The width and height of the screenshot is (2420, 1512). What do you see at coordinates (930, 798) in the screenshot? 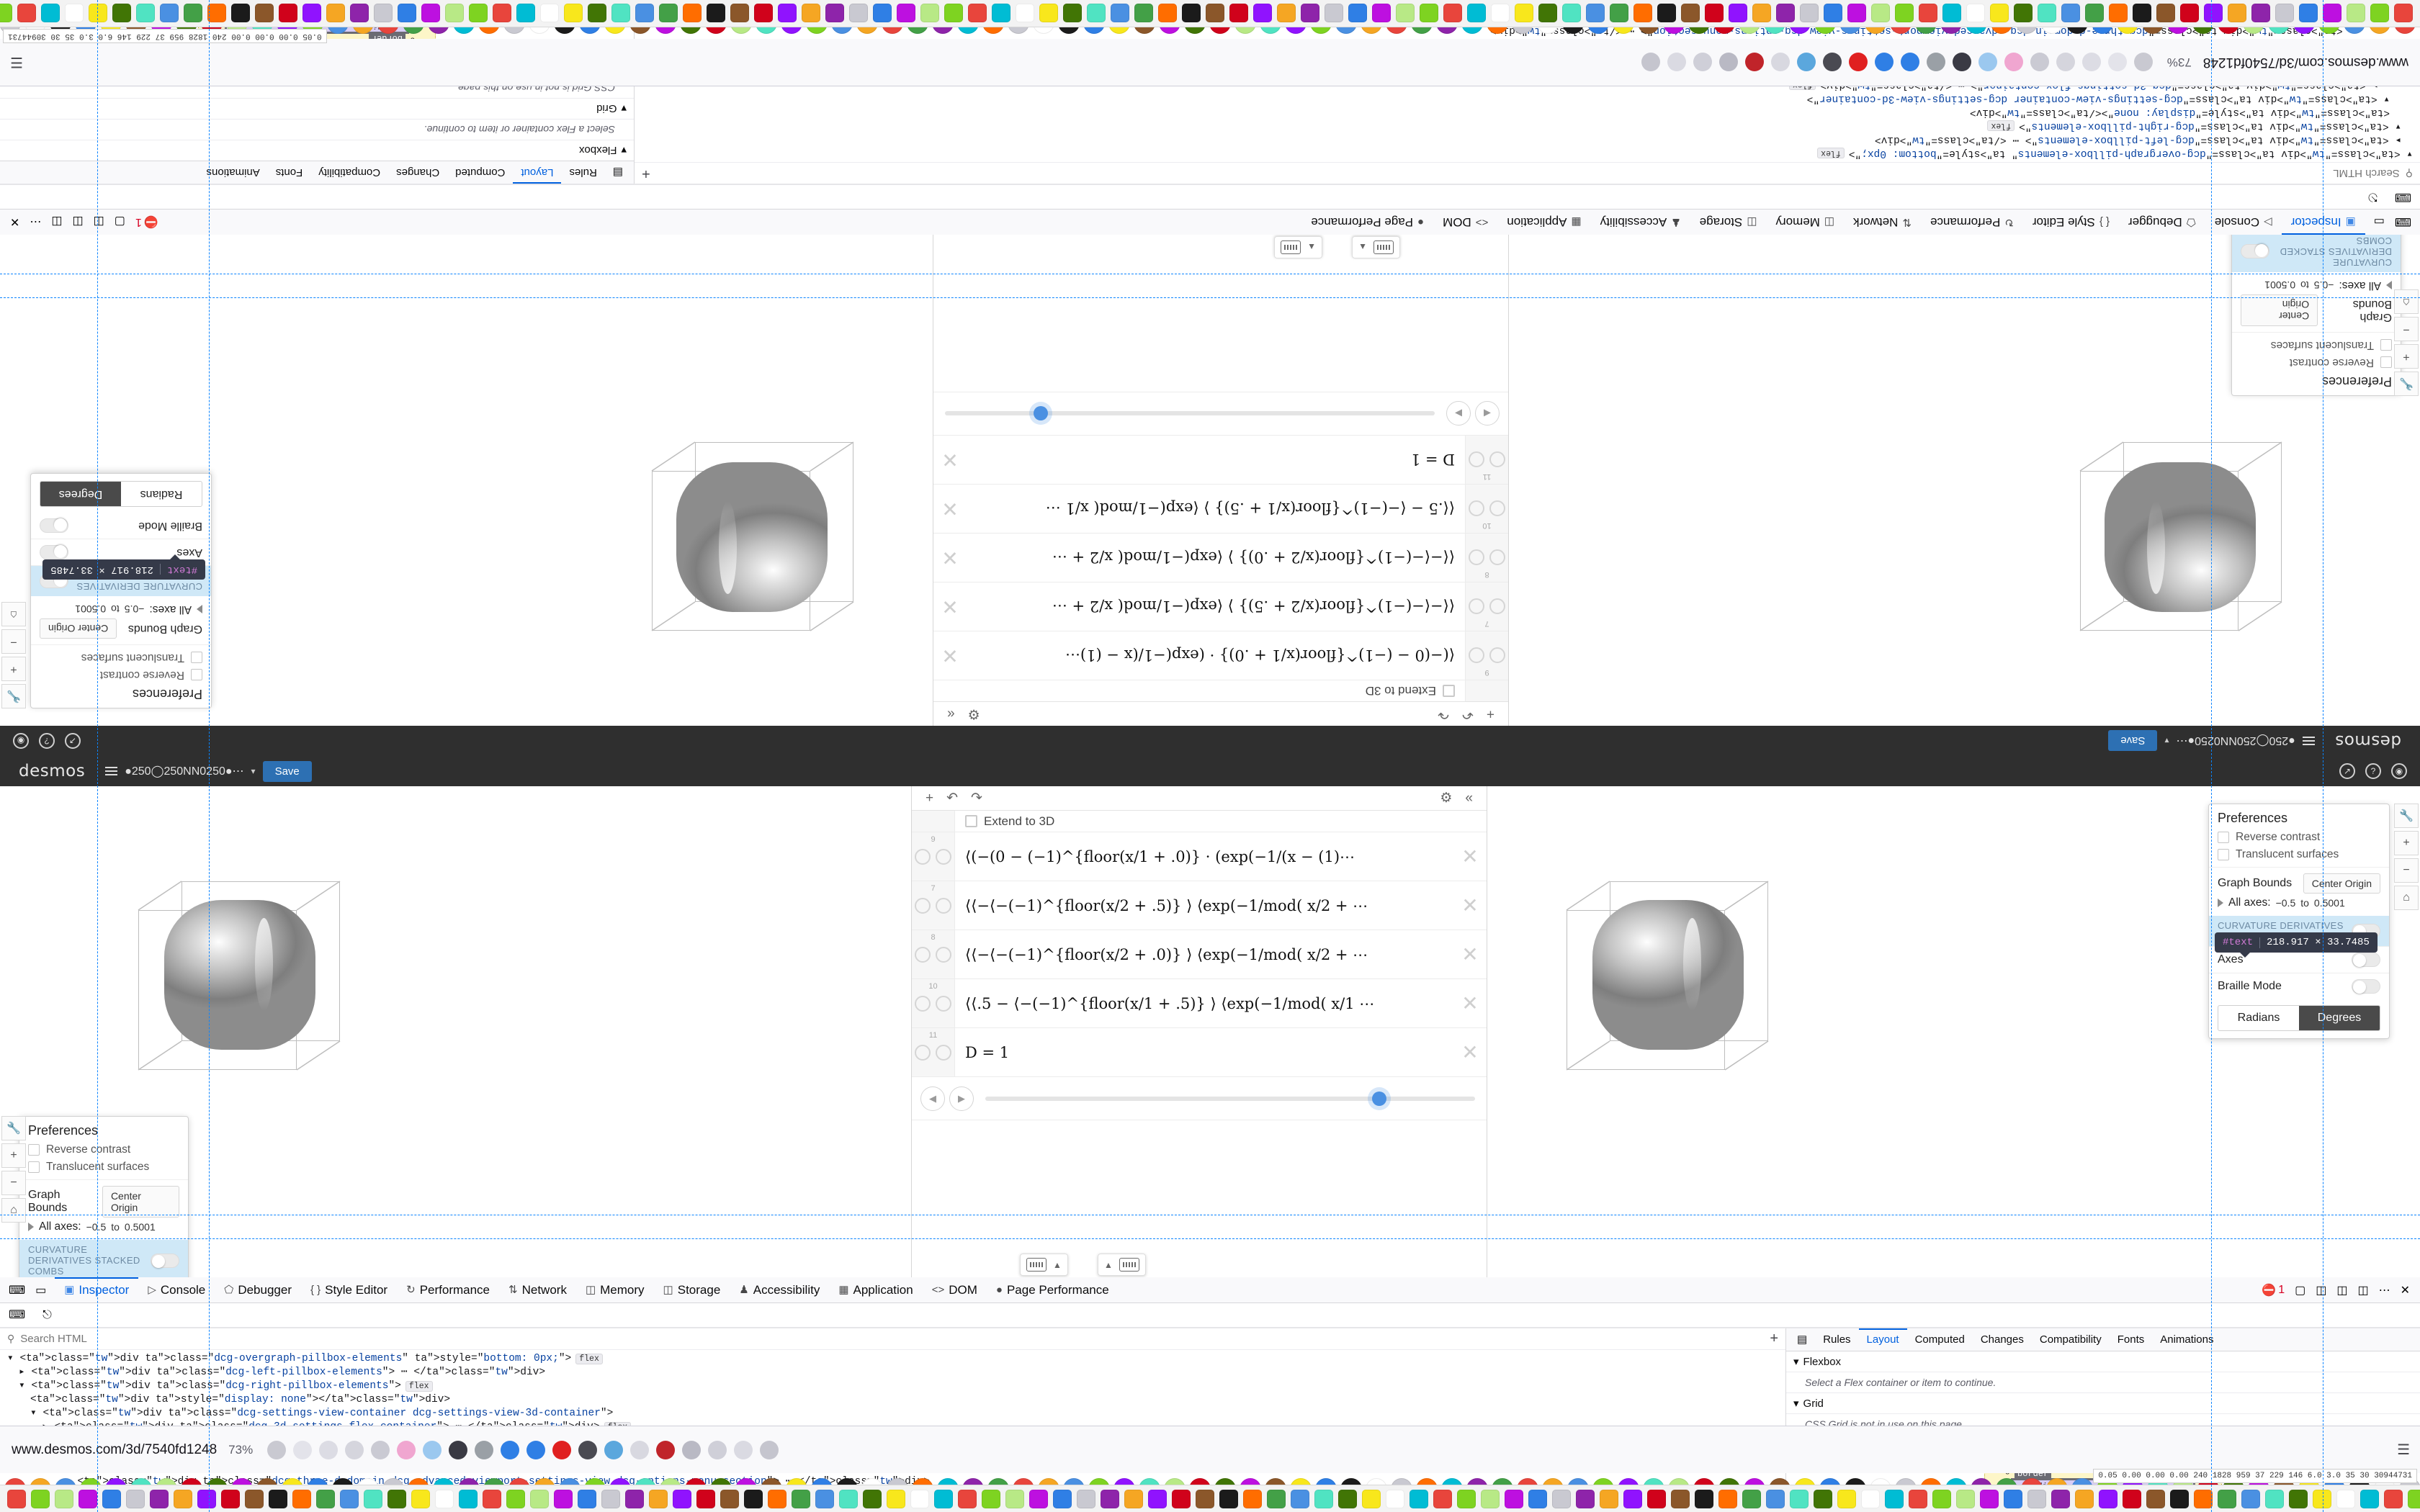
I see `plus-icon: +` at bounding box center [930, 798].